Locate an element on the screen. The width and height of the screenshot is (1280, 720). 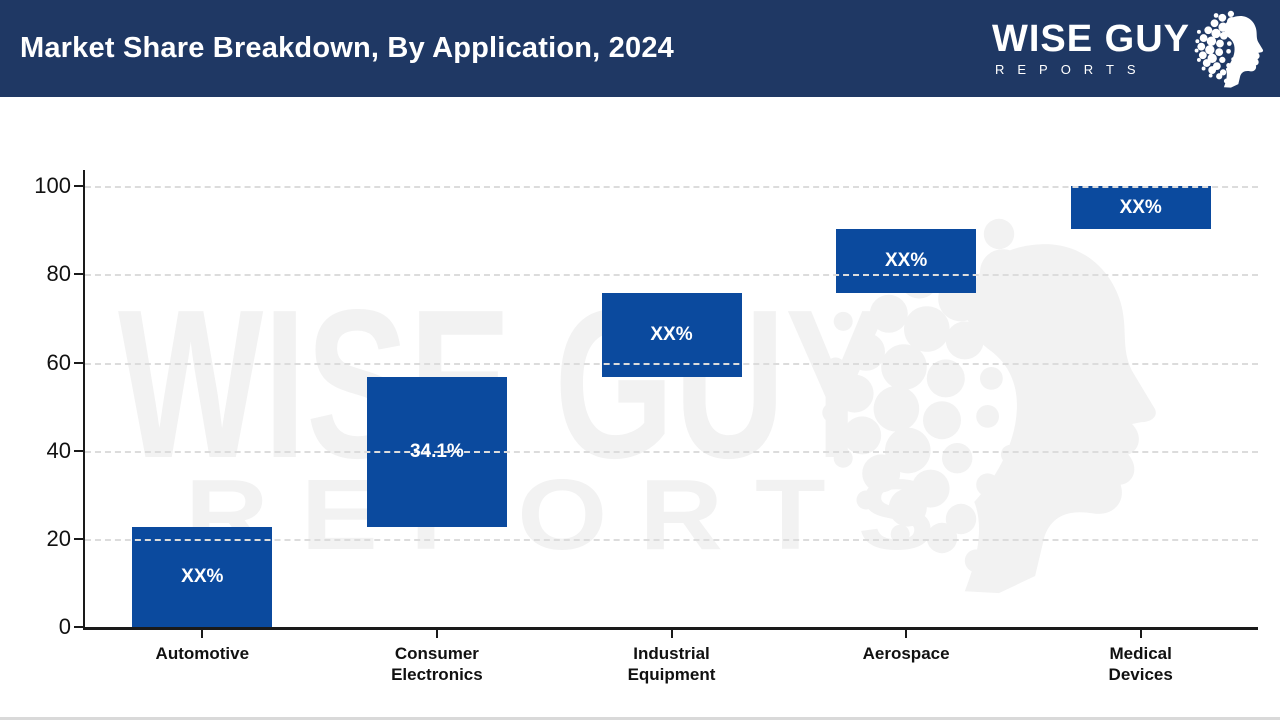
bar-medical-devices is located at coordinates (1140, 208).